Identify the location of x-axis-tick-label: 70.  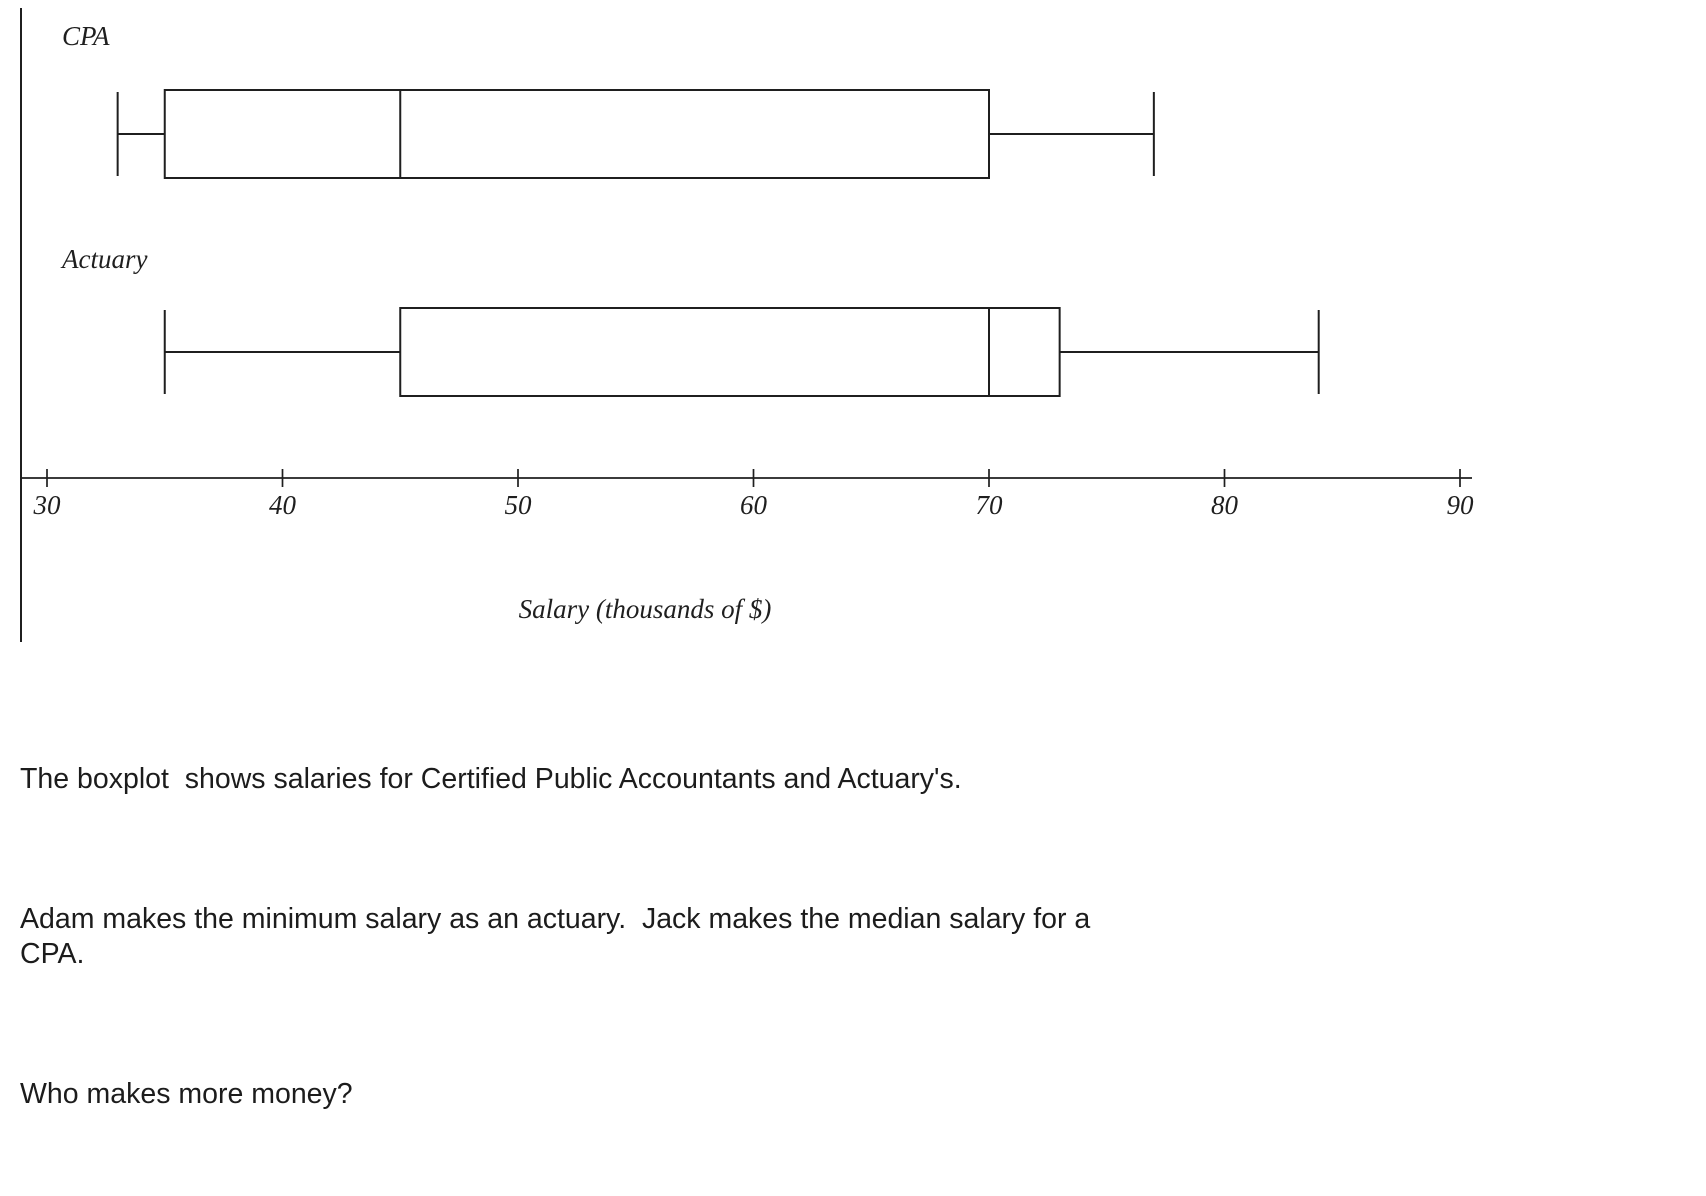
(990, 505).